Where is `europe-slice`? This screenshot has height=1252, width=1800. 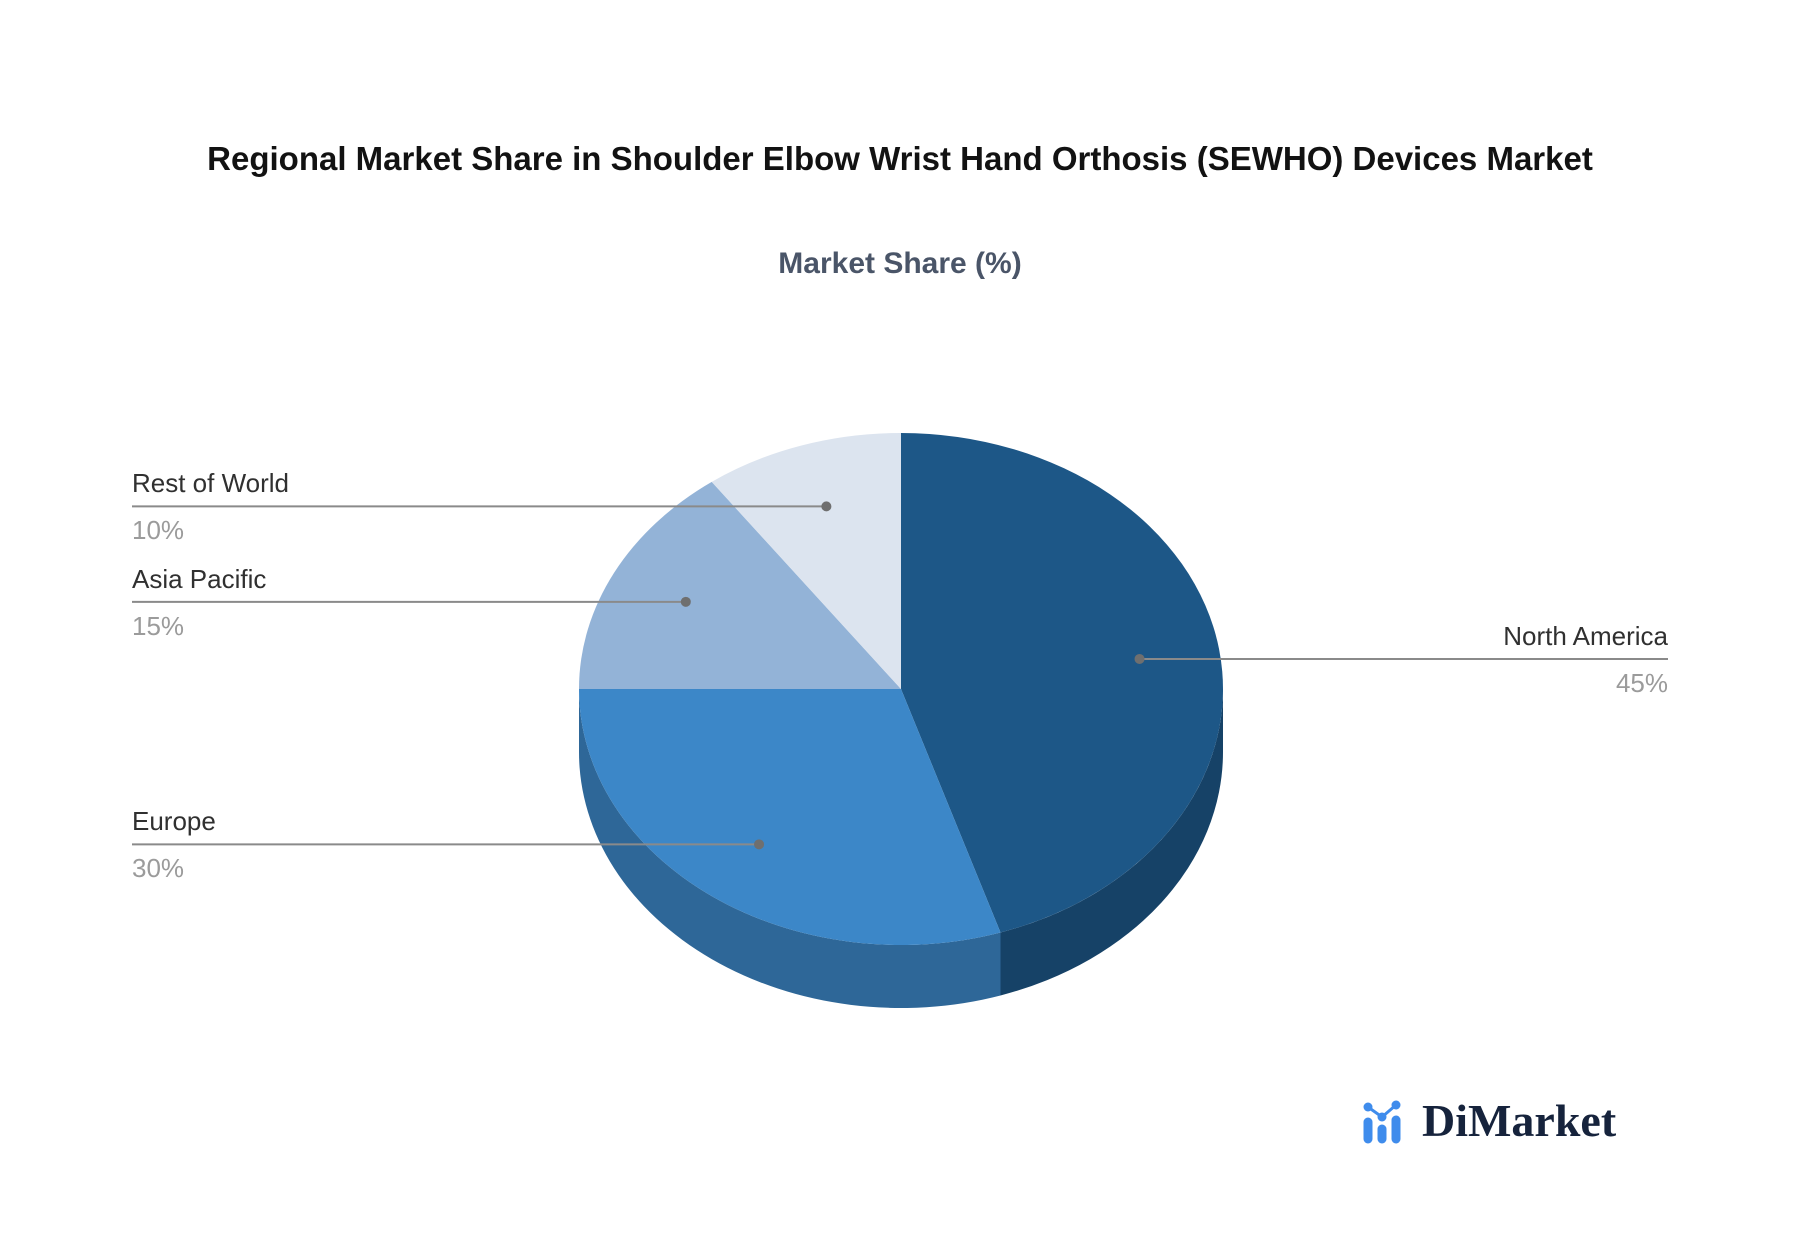 europe-slice is located at coordinates (790, 817).